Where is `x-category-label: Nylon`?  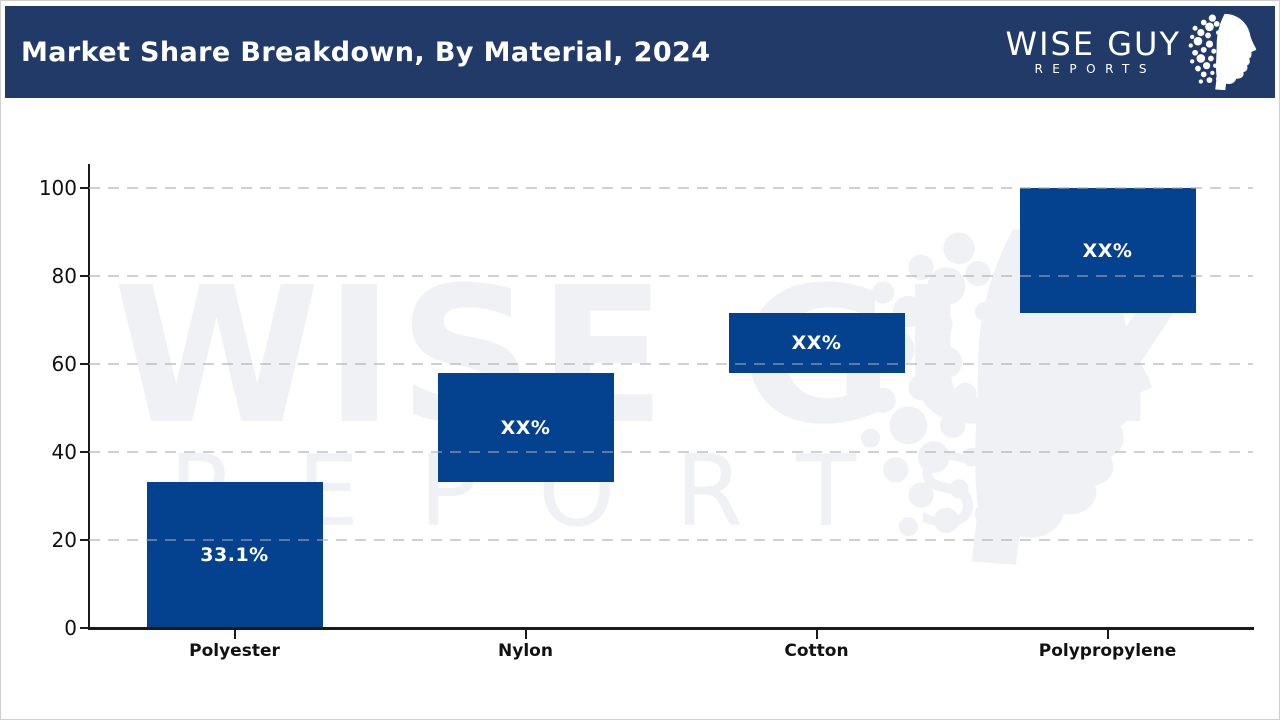 x-category-label: Nylon is located at coordinates (525, 651).